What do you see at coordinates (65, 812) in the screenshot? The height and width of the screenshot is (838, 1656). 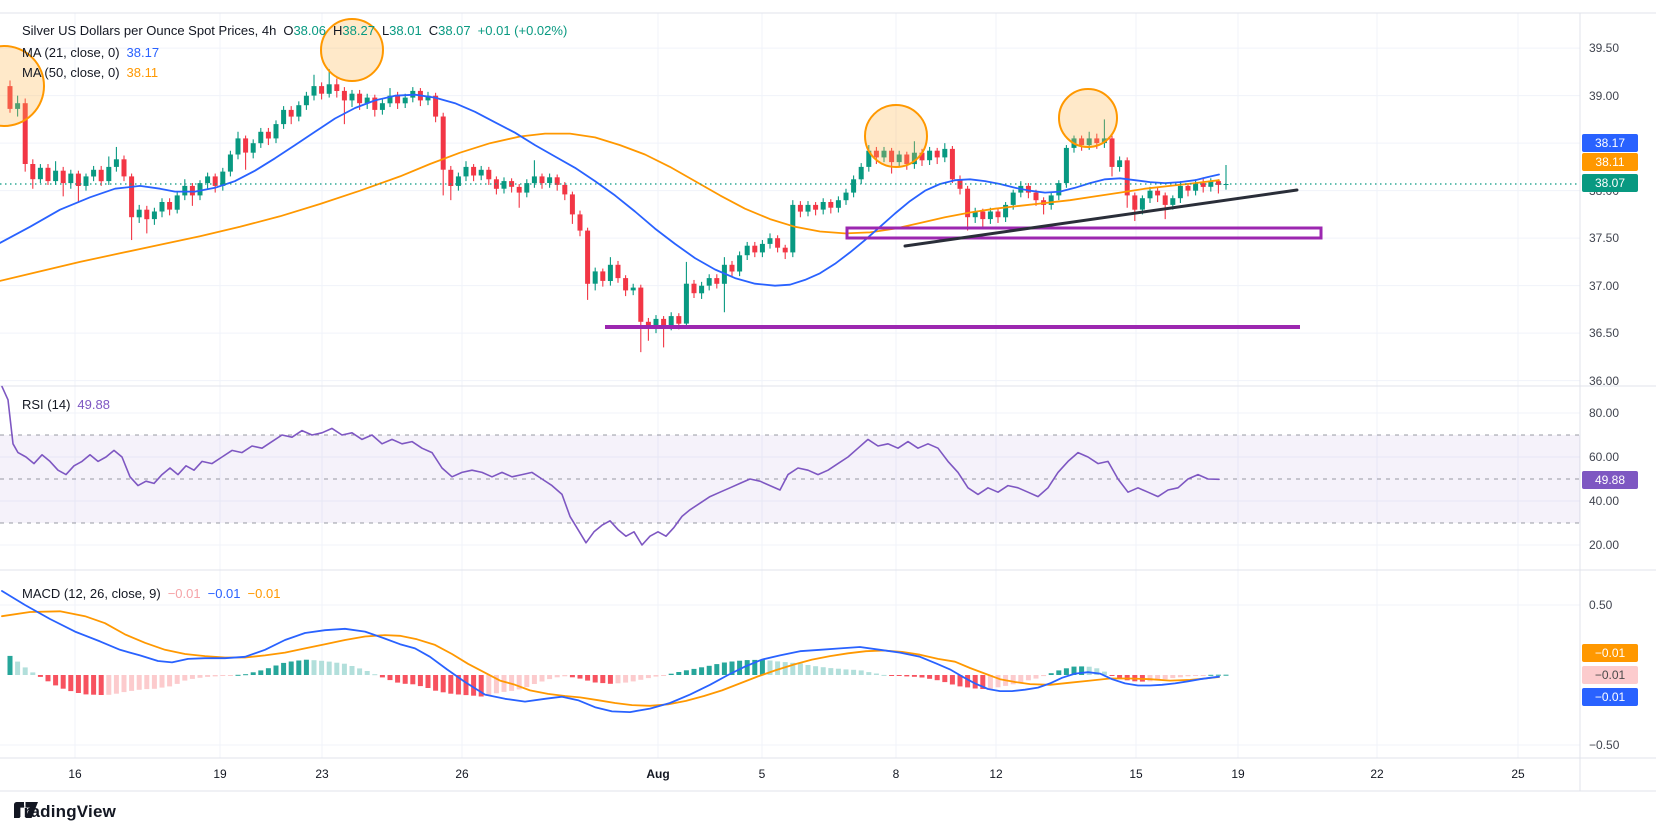 I see `tradingview-logo: TradingView` at bounding box center [65, 812].